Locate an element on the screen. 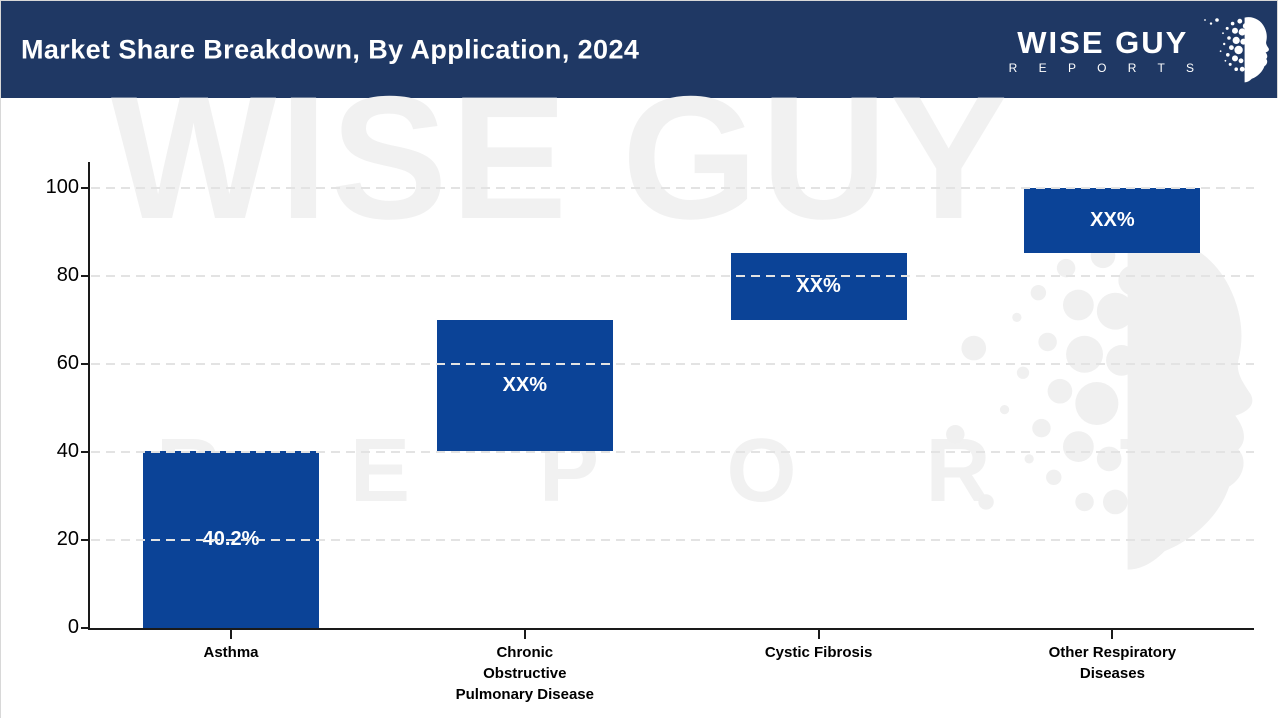  wise-guy-logo: WISE GUY R E P O R T S is located at coordinates (1137, 50).